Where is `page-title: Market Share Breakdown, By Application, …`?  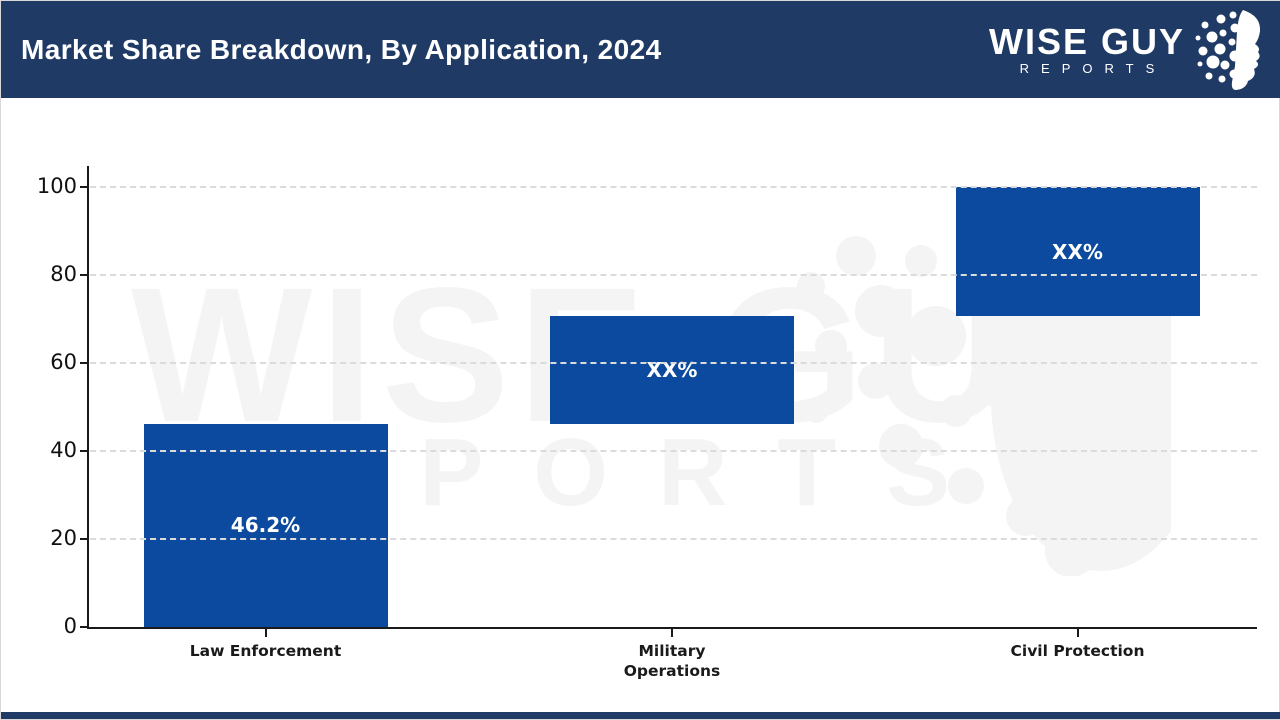
page-title: Market Share Breakdown, By Application, … is located at coordinates (341, 49).